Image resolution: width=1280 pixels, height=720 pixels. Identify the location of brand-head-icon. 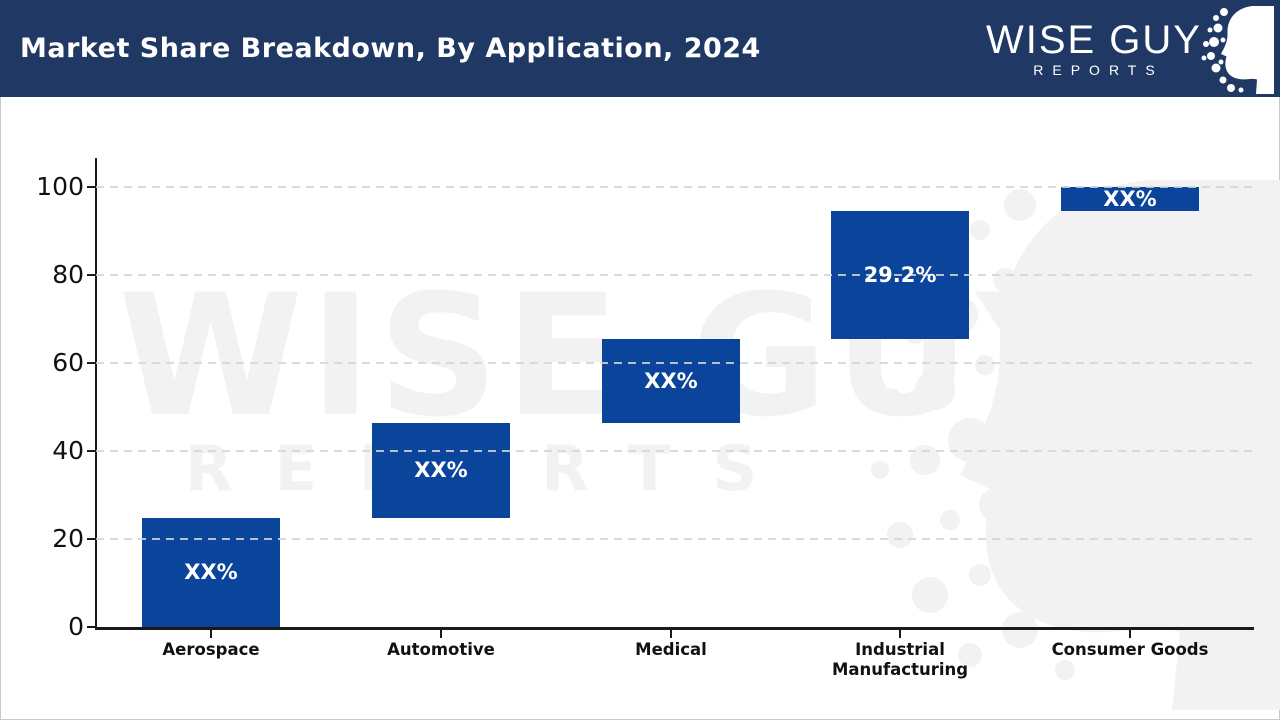
(1237, 50).